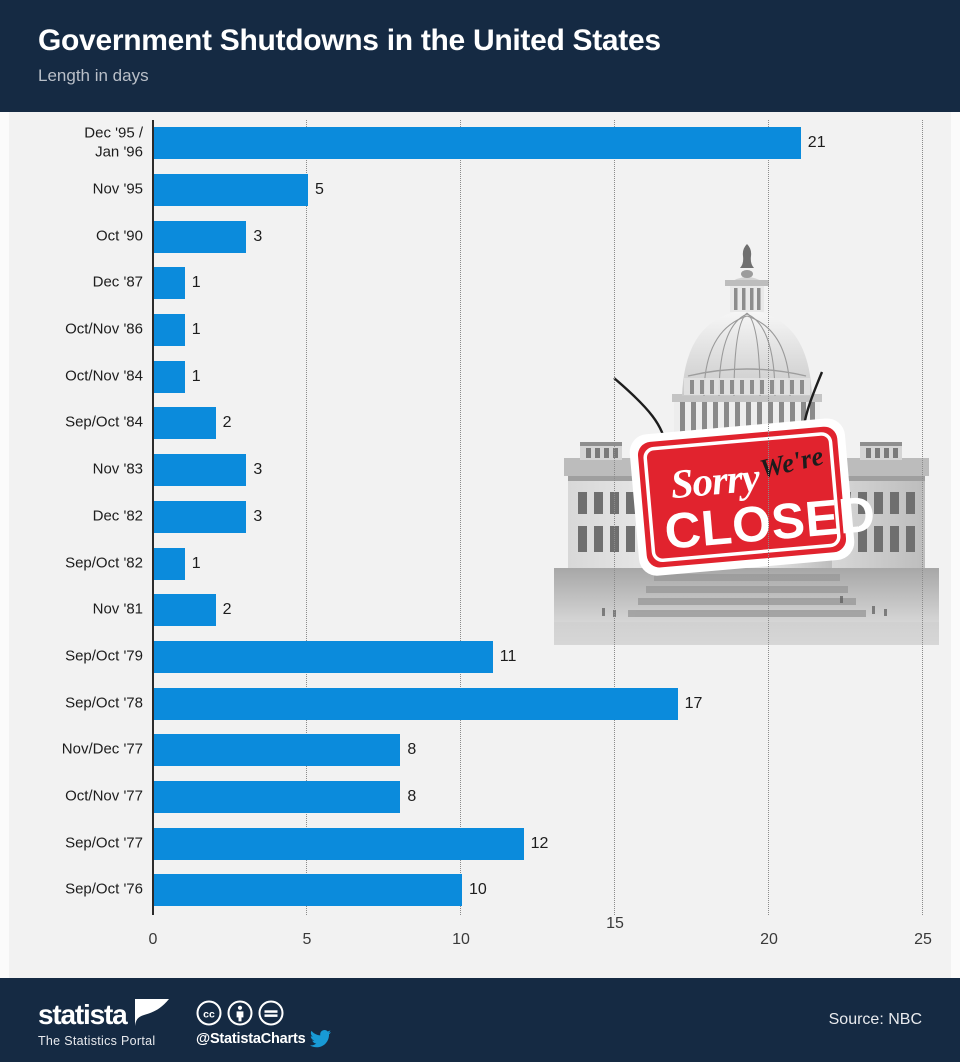  I want to click on x-tick-15: 15, so click(615, 923).